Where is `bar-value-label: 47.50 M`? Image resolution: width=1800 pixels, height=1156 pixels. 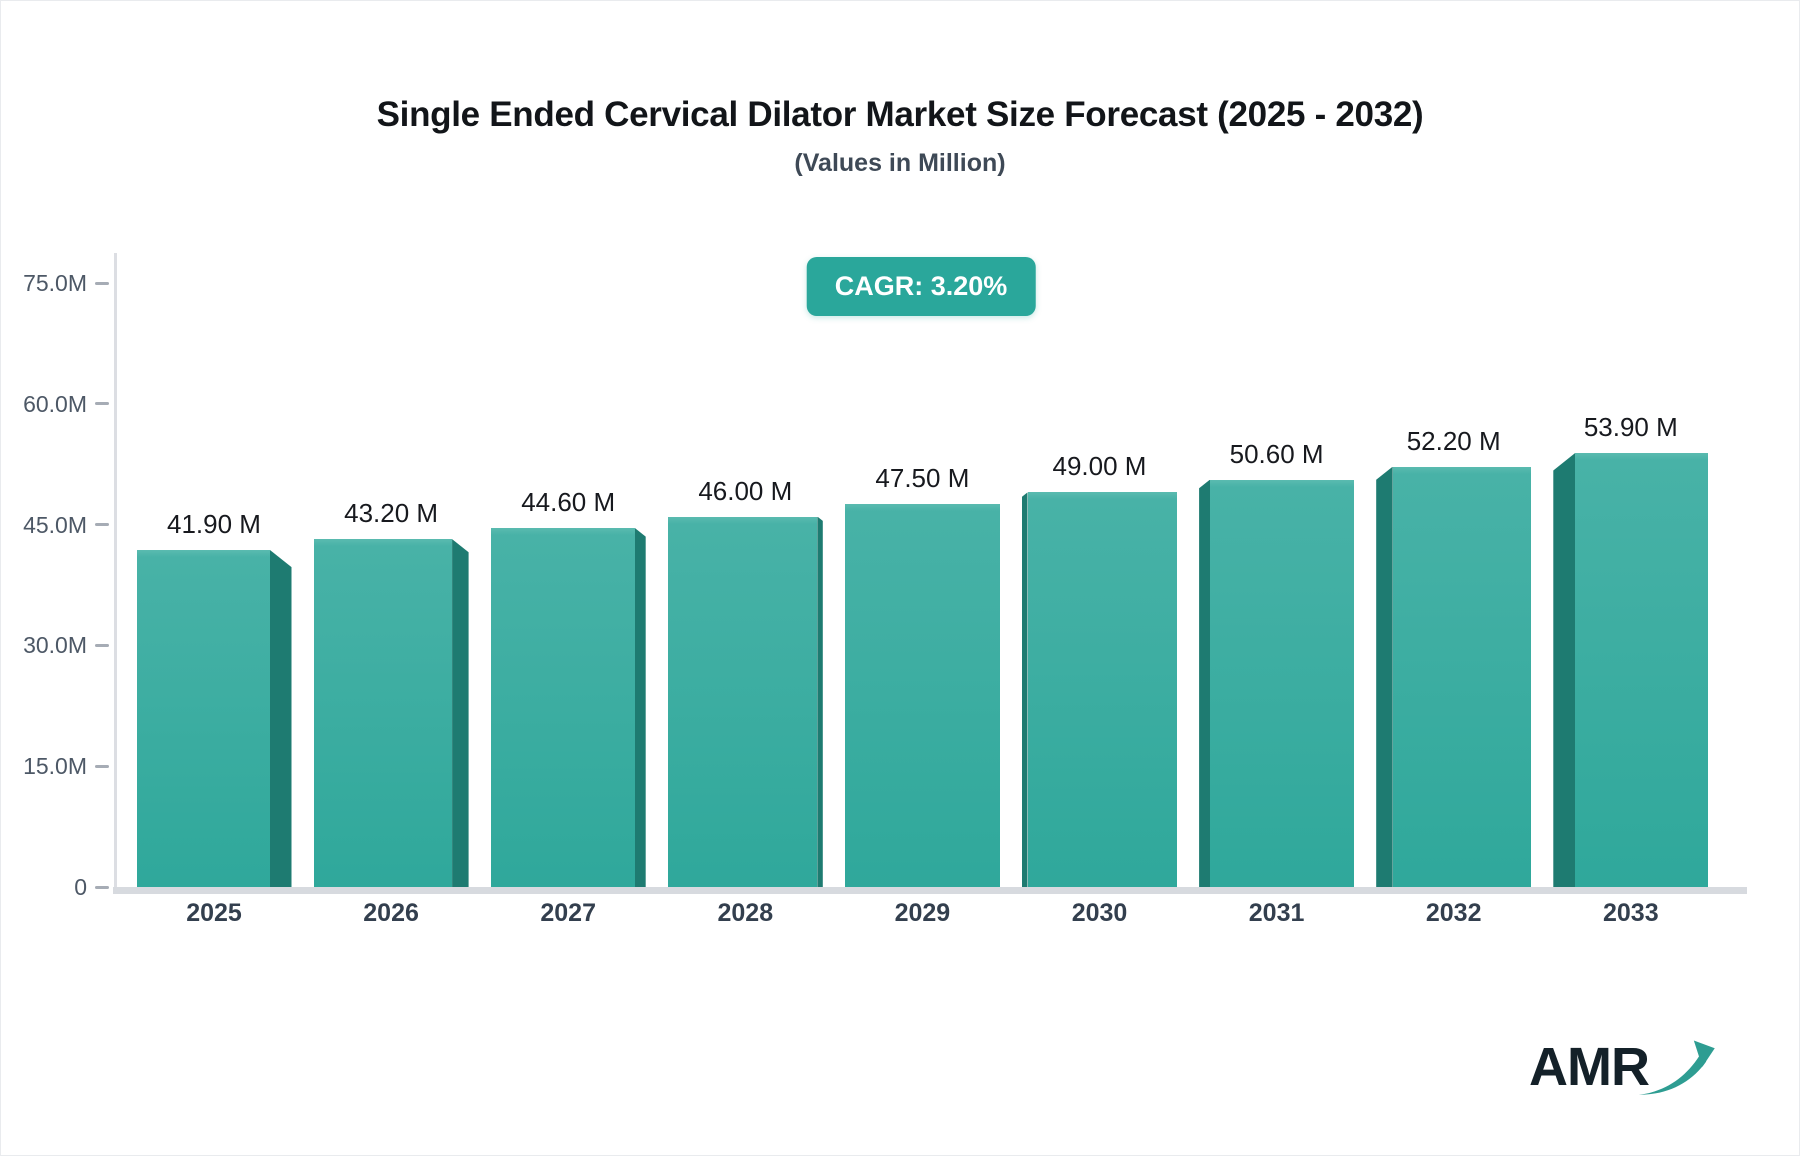 bar-value-label: 47.50 M is located at coordinates (922, 478).